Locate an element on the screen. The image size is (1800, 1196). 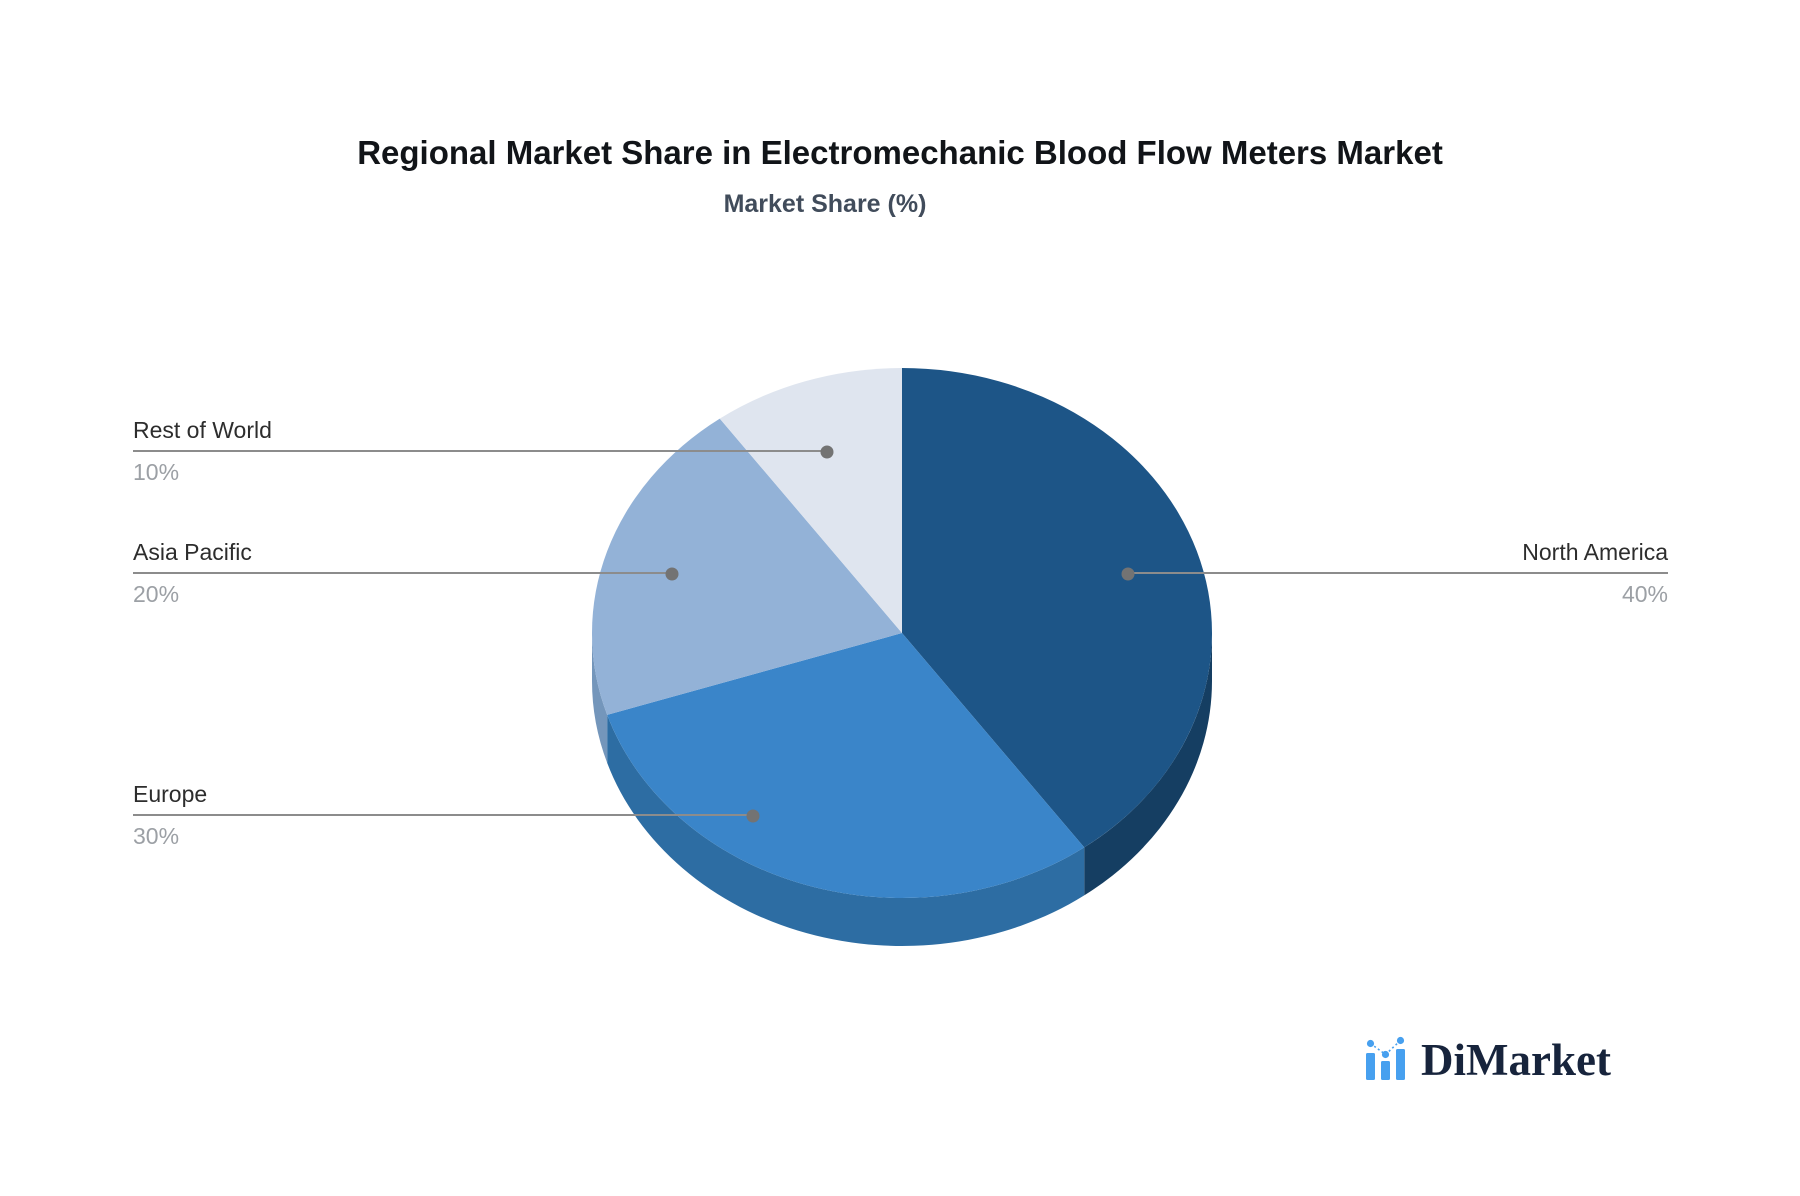
callout-dot-asia-pacific is located at coordinates (672, 574).